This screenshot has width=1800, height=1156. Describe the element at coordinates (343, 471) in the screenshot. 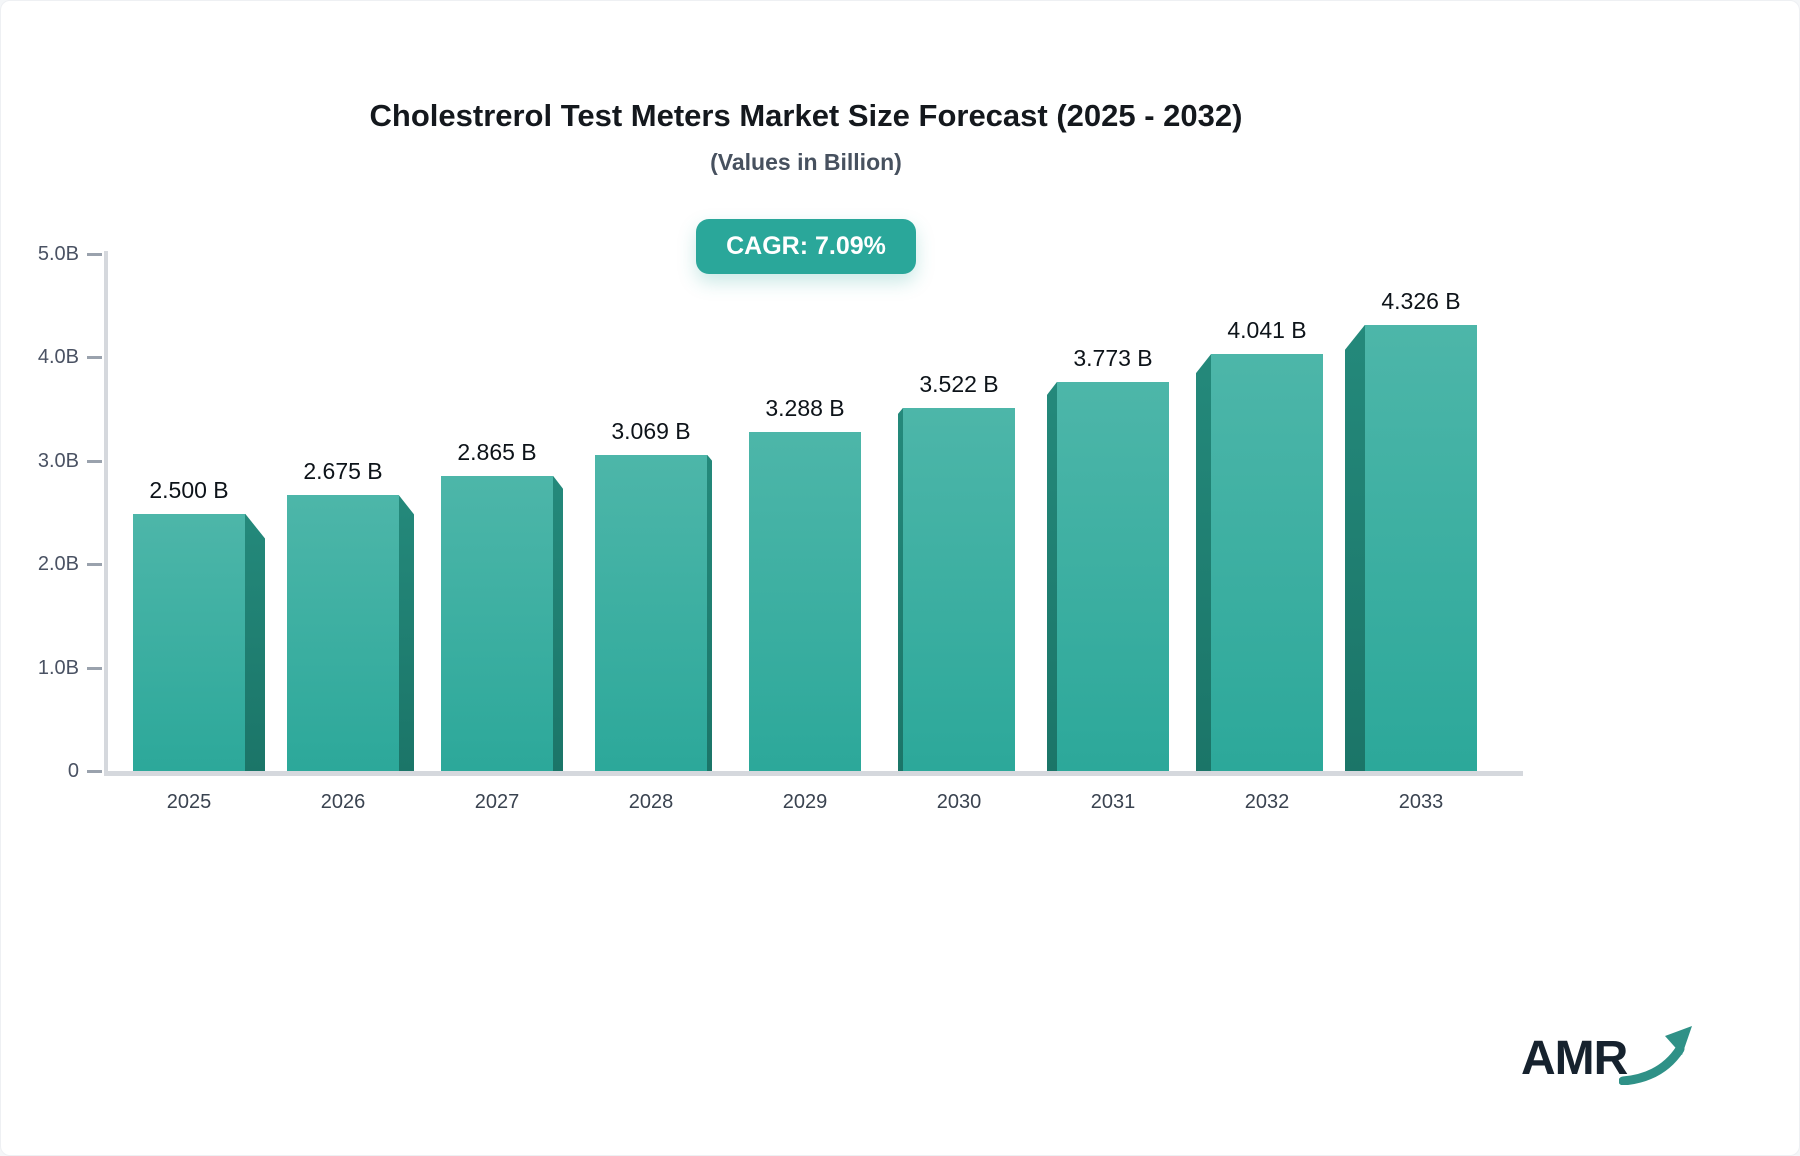

I see `bar-value-label: 2.675 B` at that location.